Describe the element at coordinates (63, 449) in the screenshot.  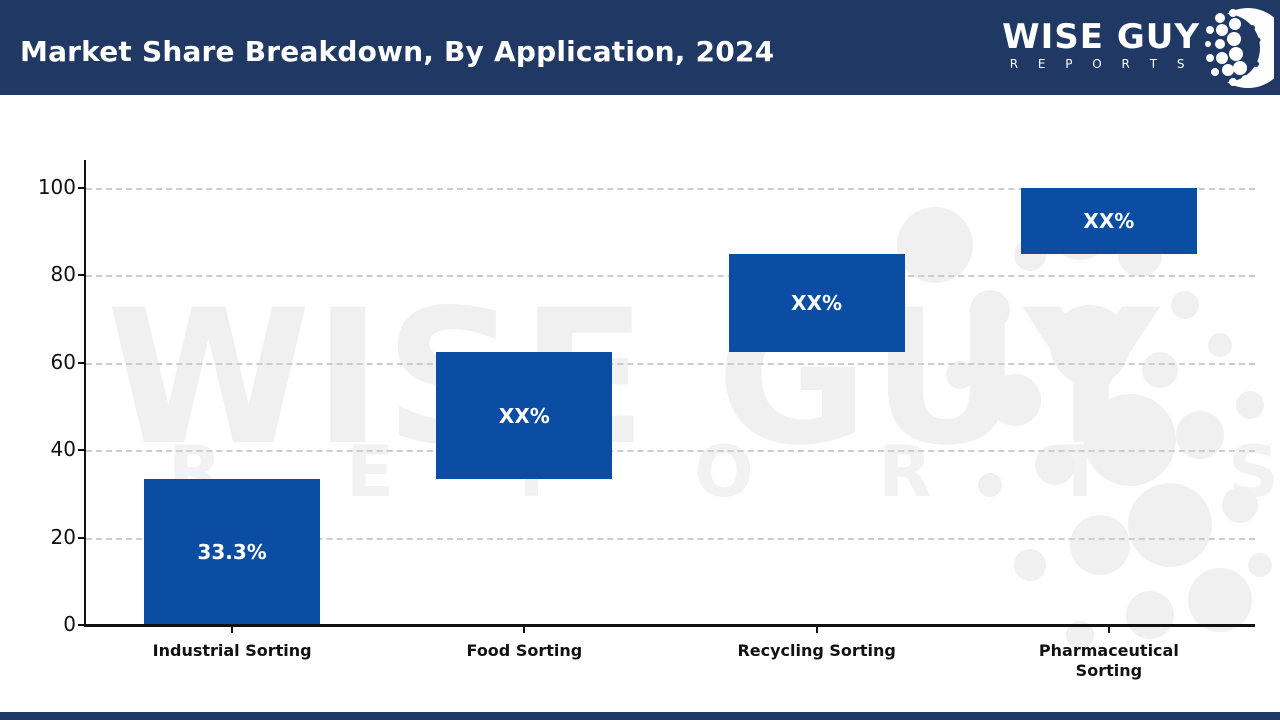
I see `y-tick-label-40: 40` at that location.